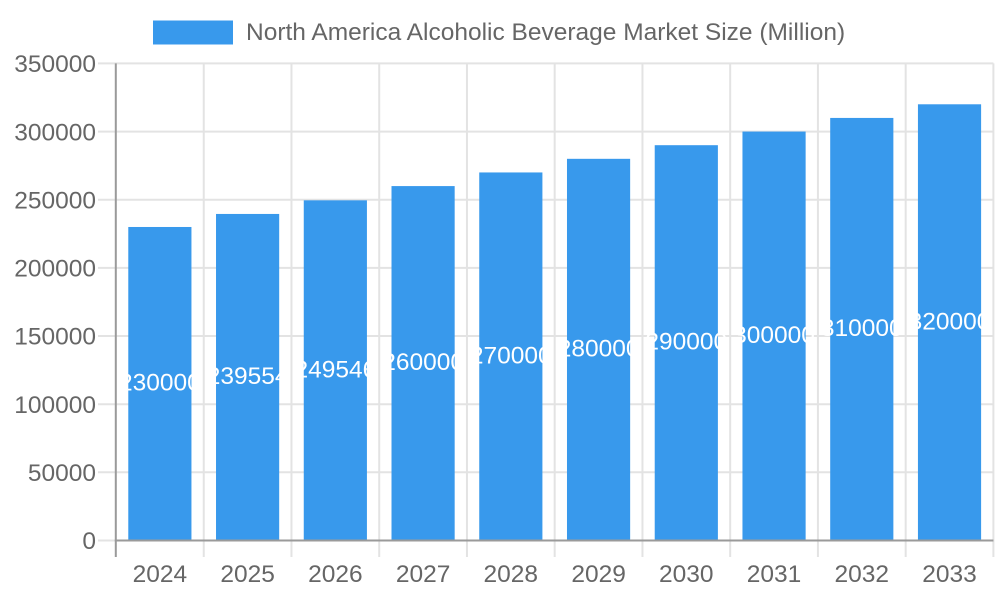  I want to click on svg-text: 2030, so click(686, 574).